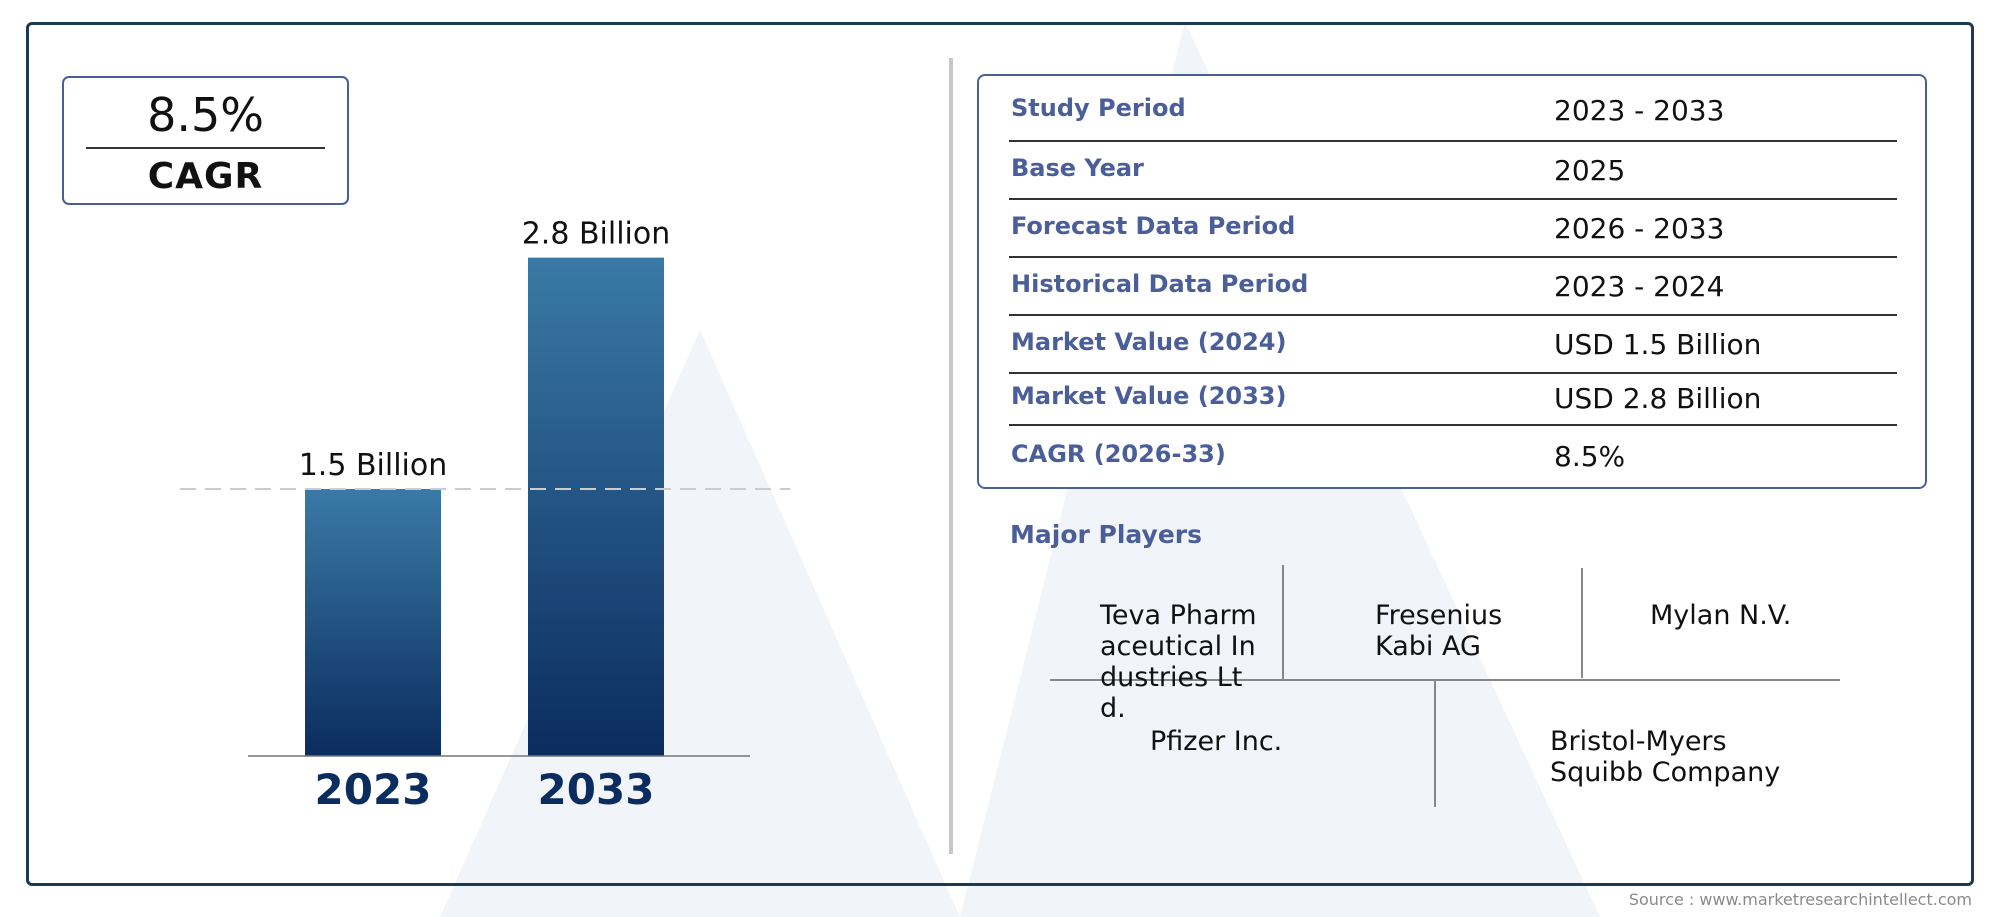 The width and height of the screenshot is (2000, 917). I want to click on info-value: 2026 - 2033, so click(1639, 228).